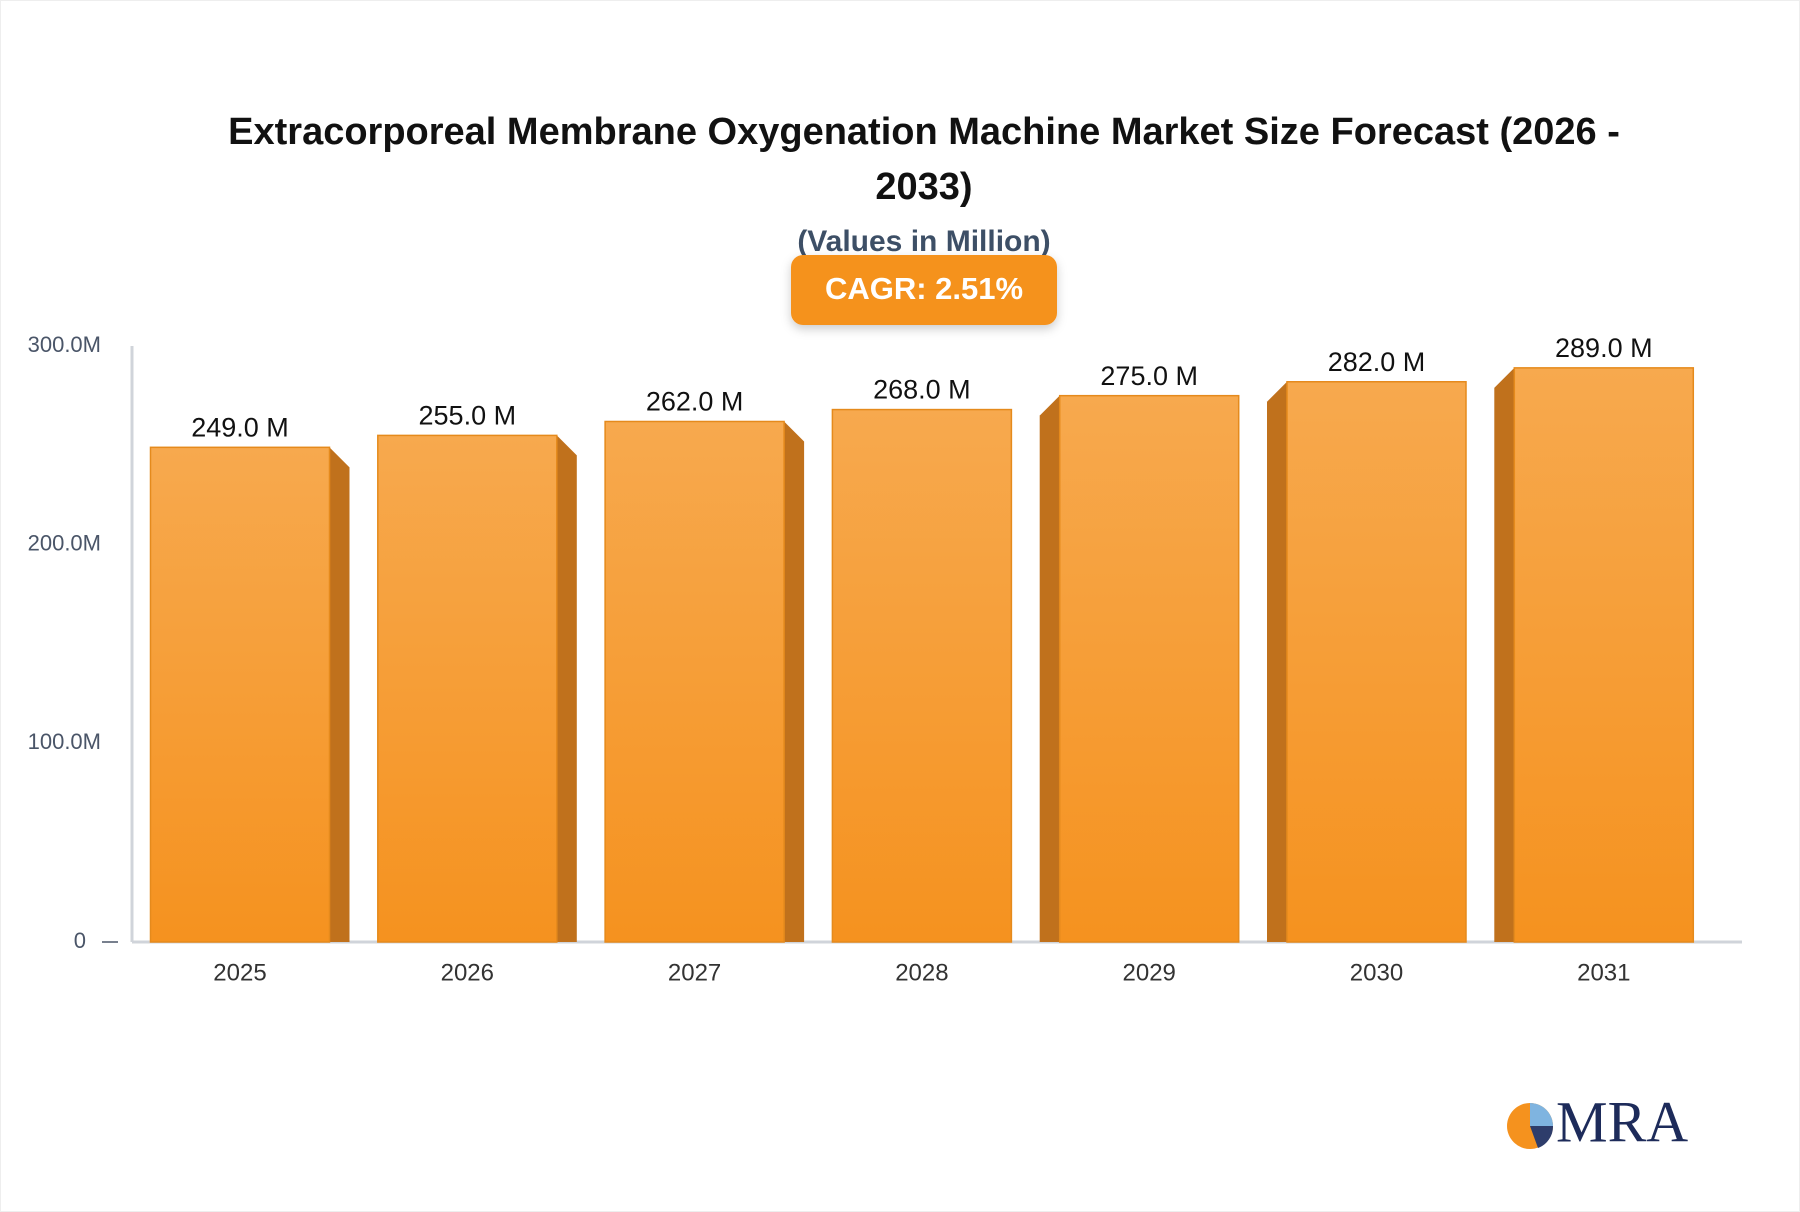 This screenshot has height=1212, width=1800. I want to click on x-tick-label: 2027, so click(694, 972).